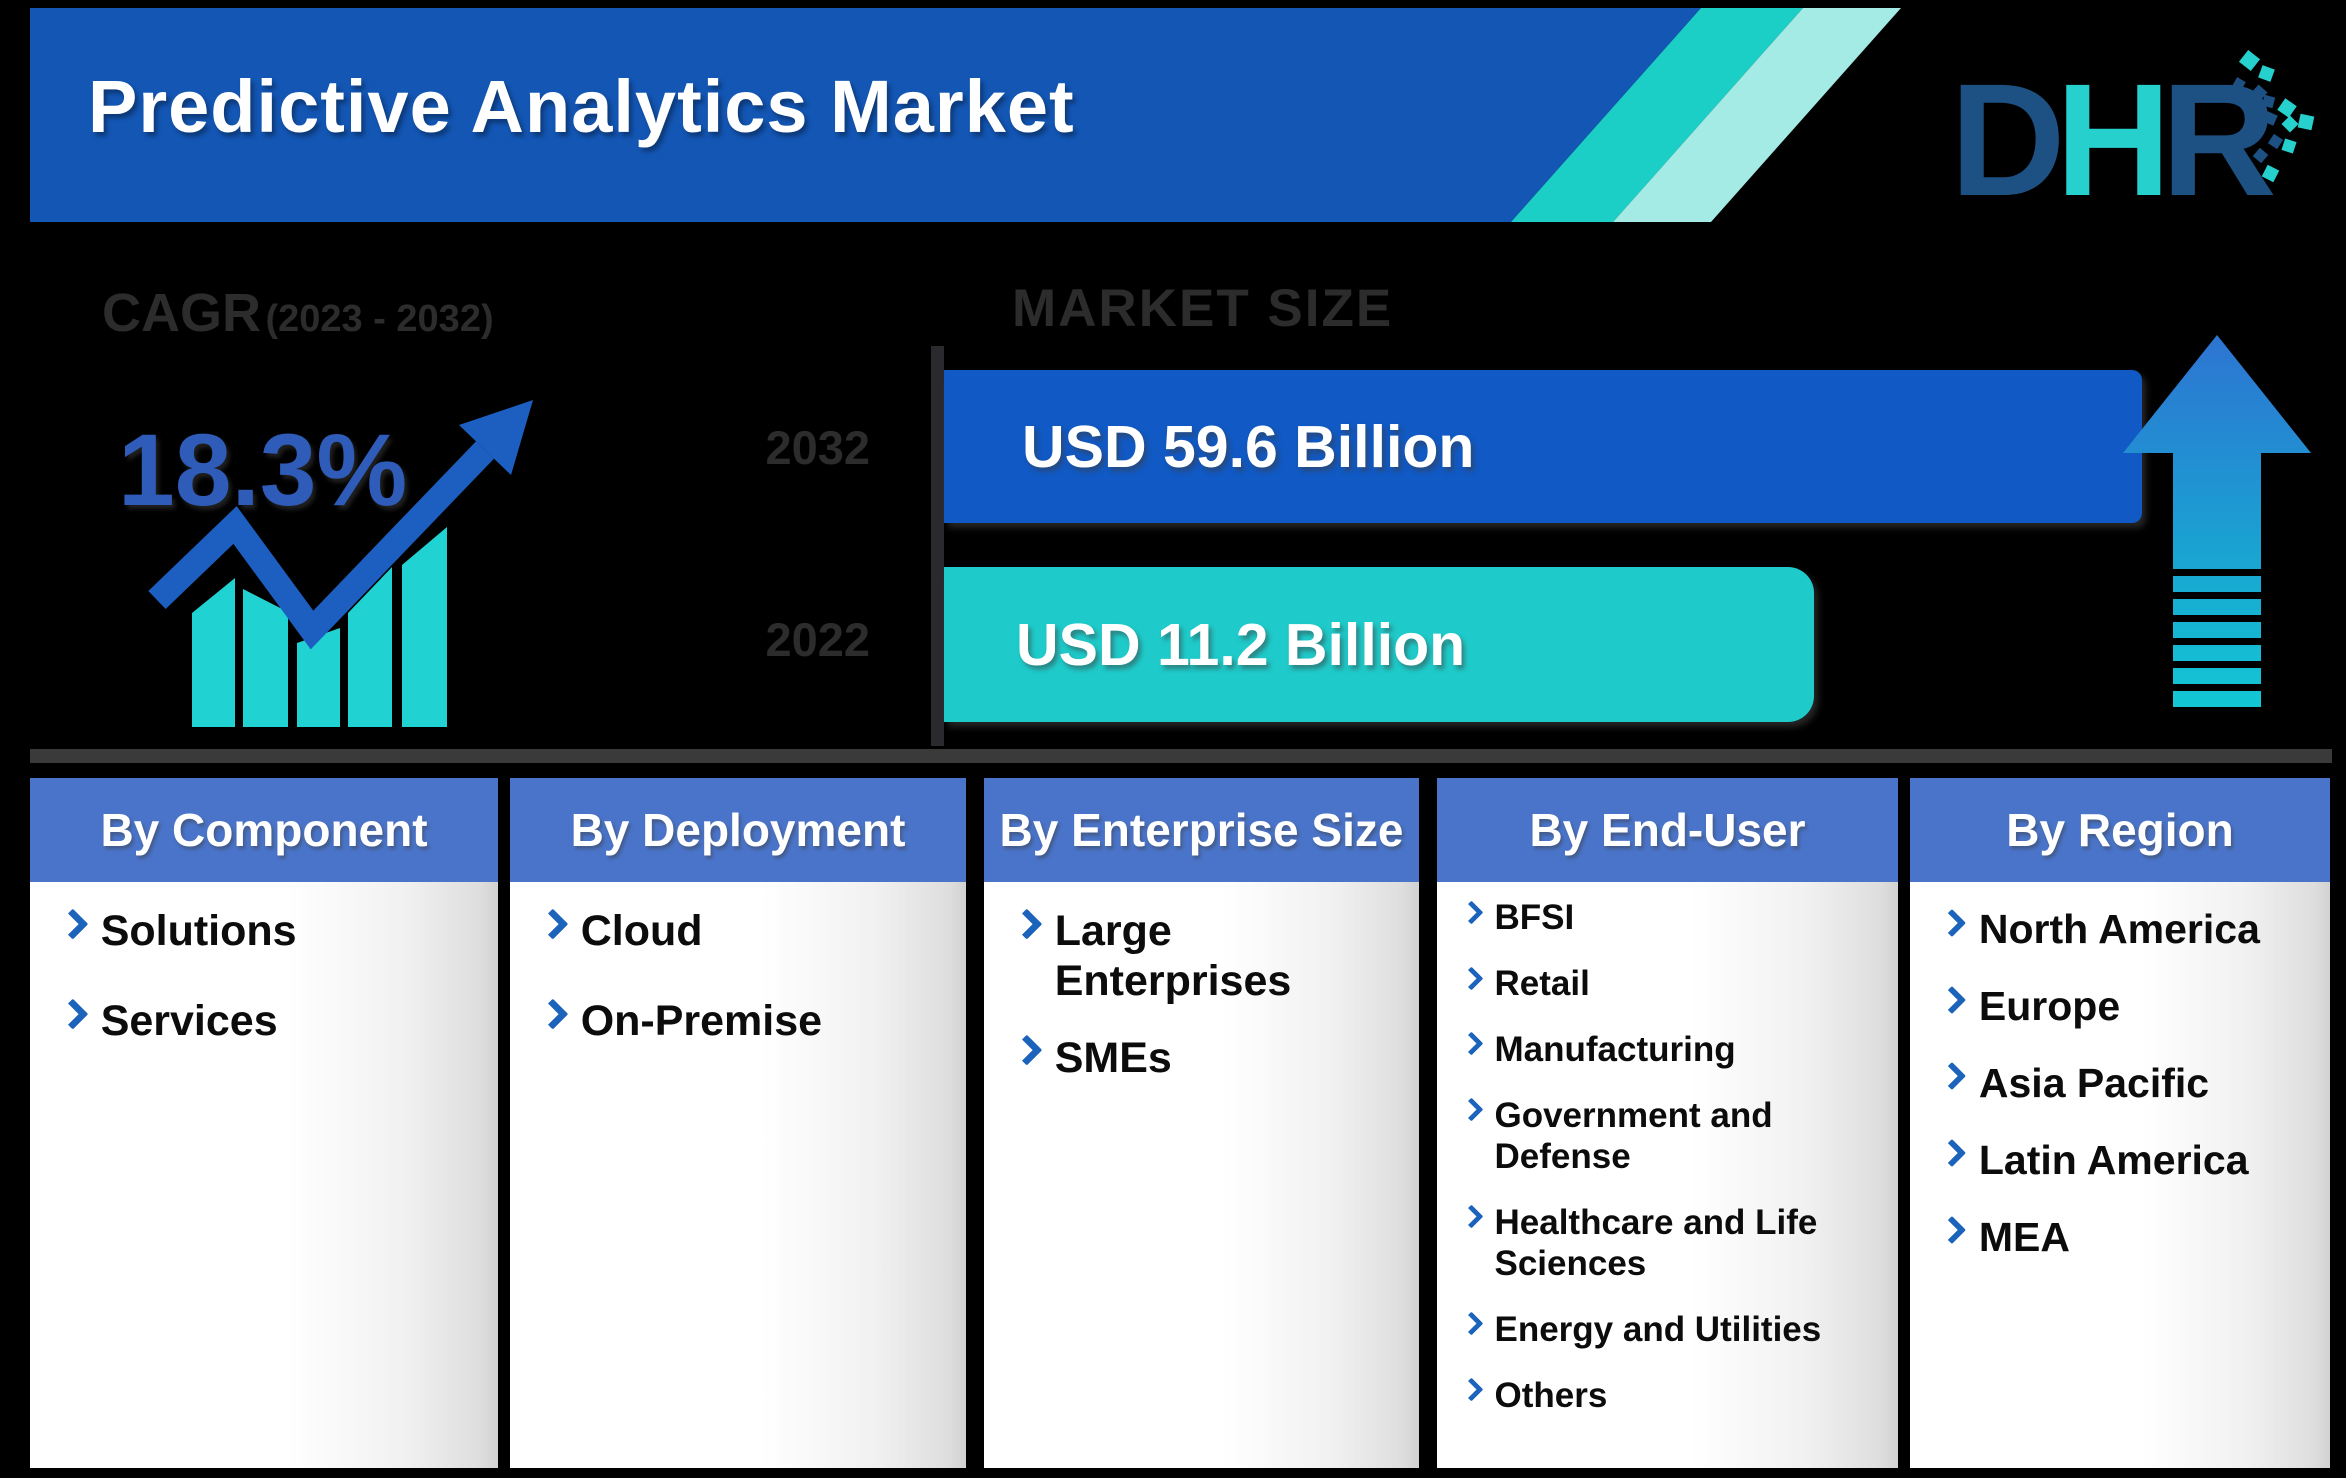  I want to click on list-item-label: BFSI, so click(1534, 917).